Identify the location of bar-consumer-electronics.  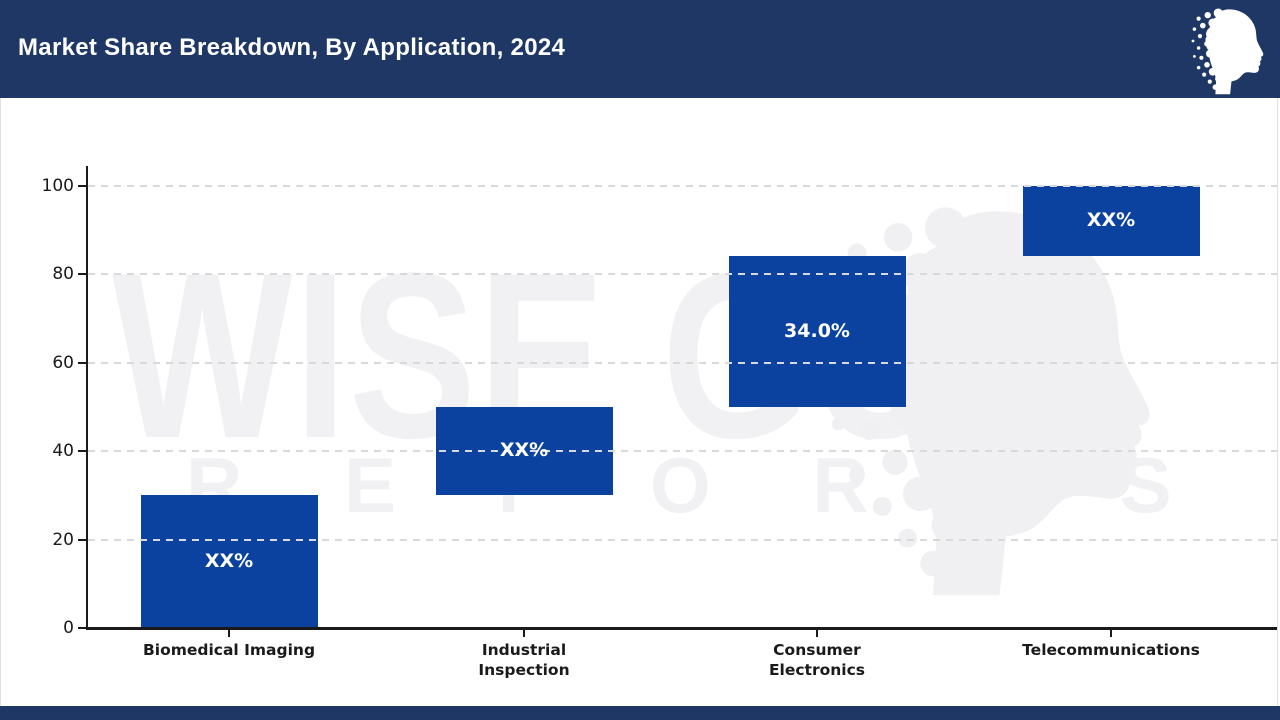
(817, 331).